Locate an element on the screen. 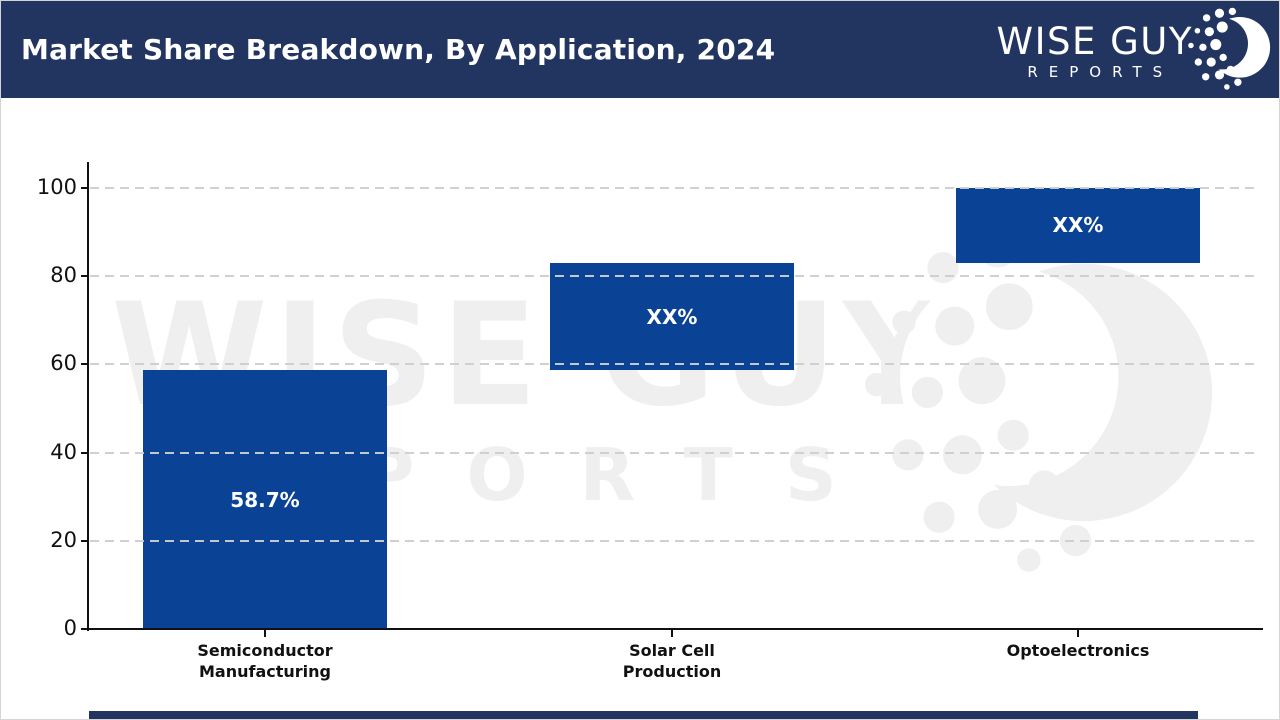 This screenshot has height=720, width=1280. y-axis-line is located at coordinates (88, 396).